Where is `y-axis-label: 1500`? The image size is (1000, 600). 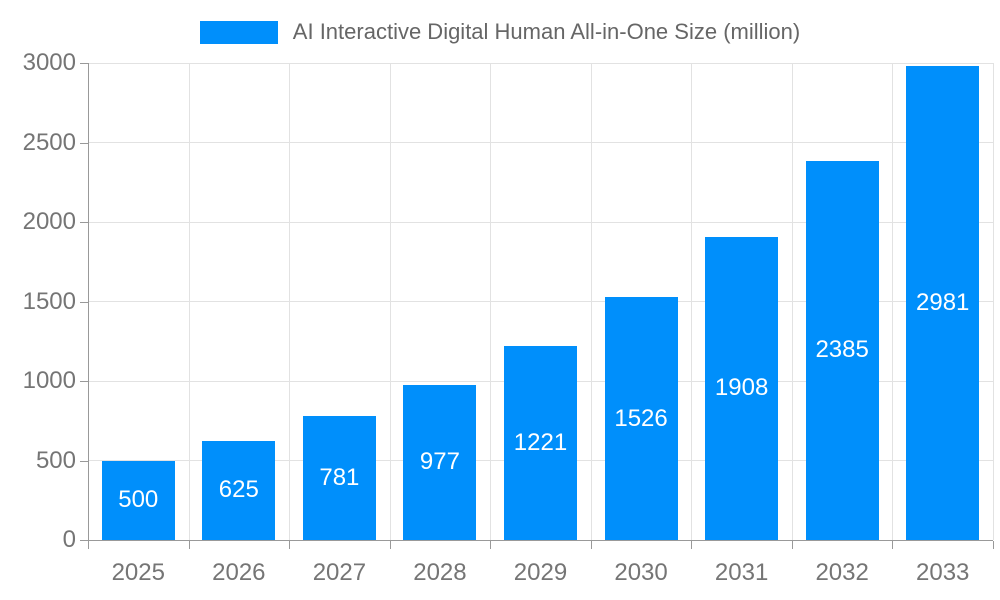
y-axis-label: 1500 is located at coordinates (49, 301).